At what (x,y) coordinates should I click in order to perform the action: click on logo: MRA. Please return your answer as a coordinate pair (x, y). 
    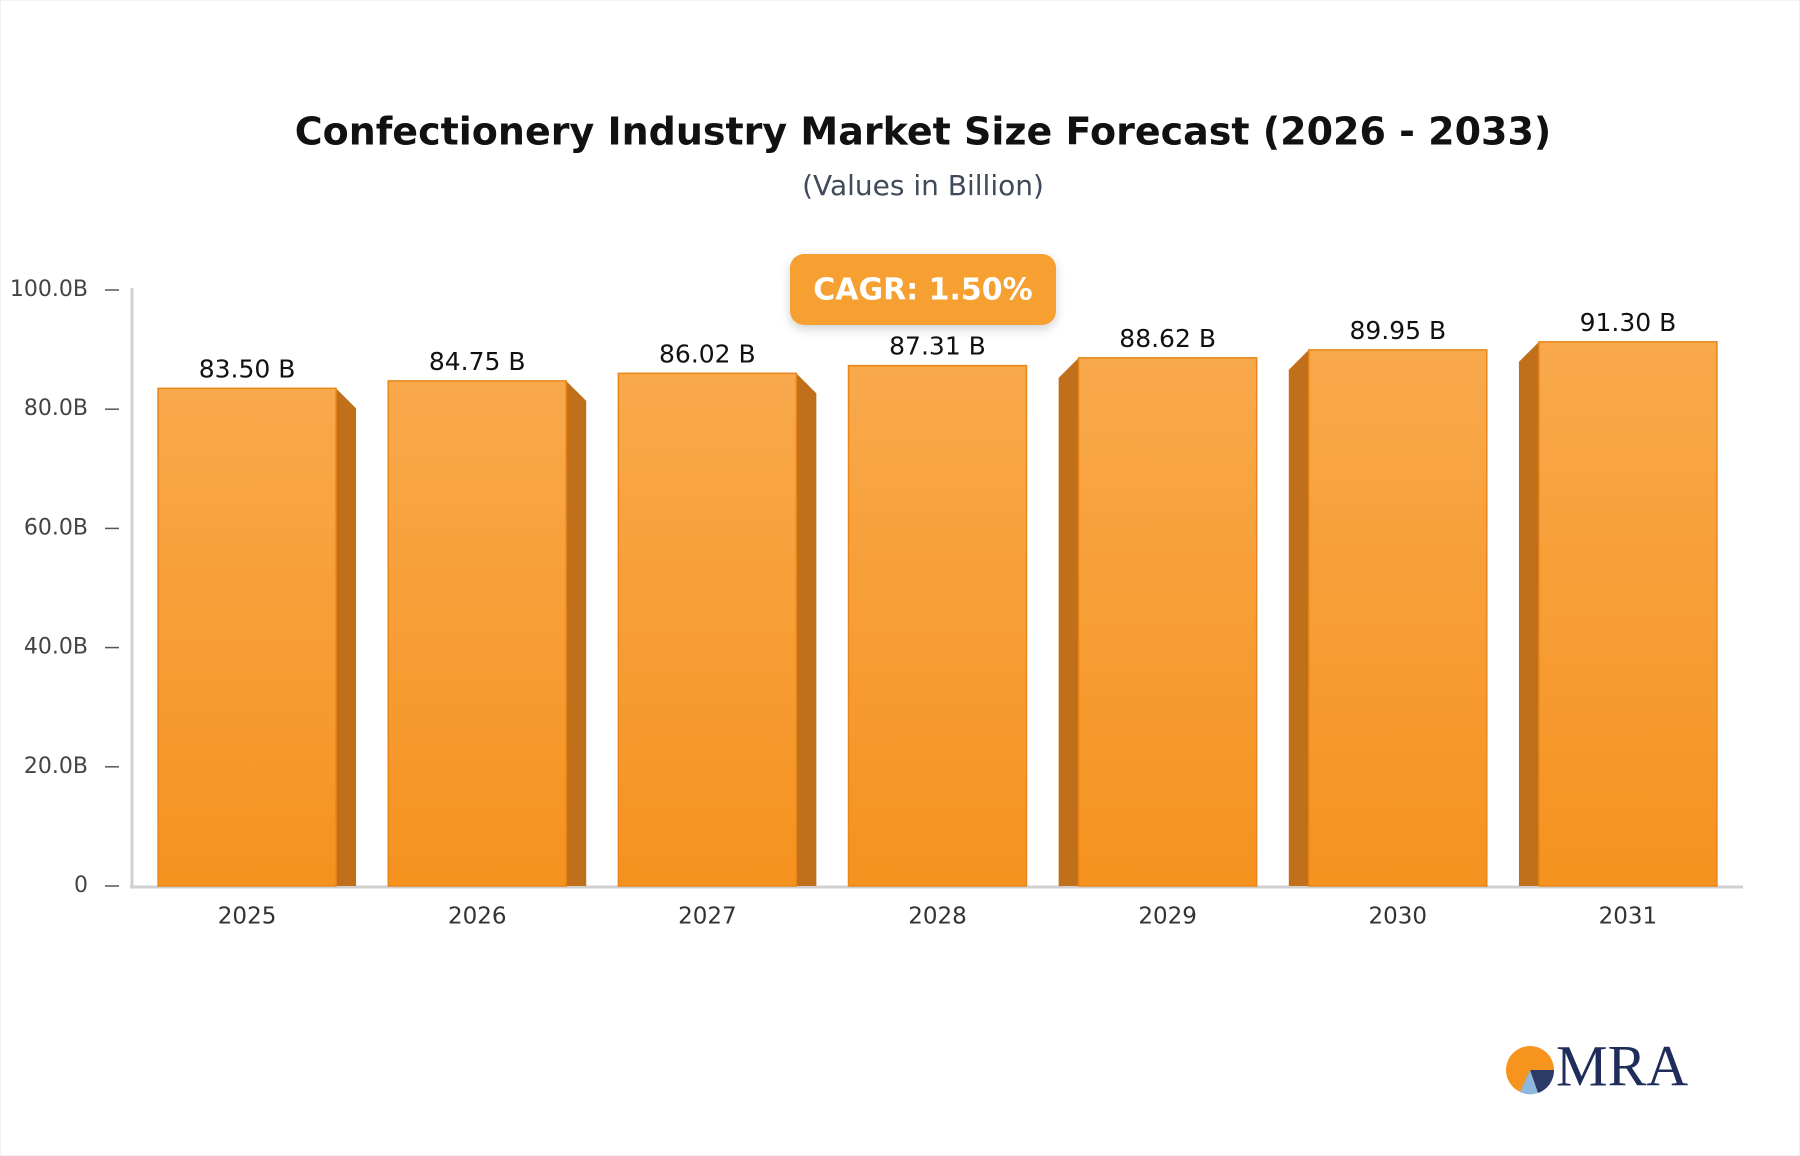
    Looking at the image, I should click on (1597, 1065).